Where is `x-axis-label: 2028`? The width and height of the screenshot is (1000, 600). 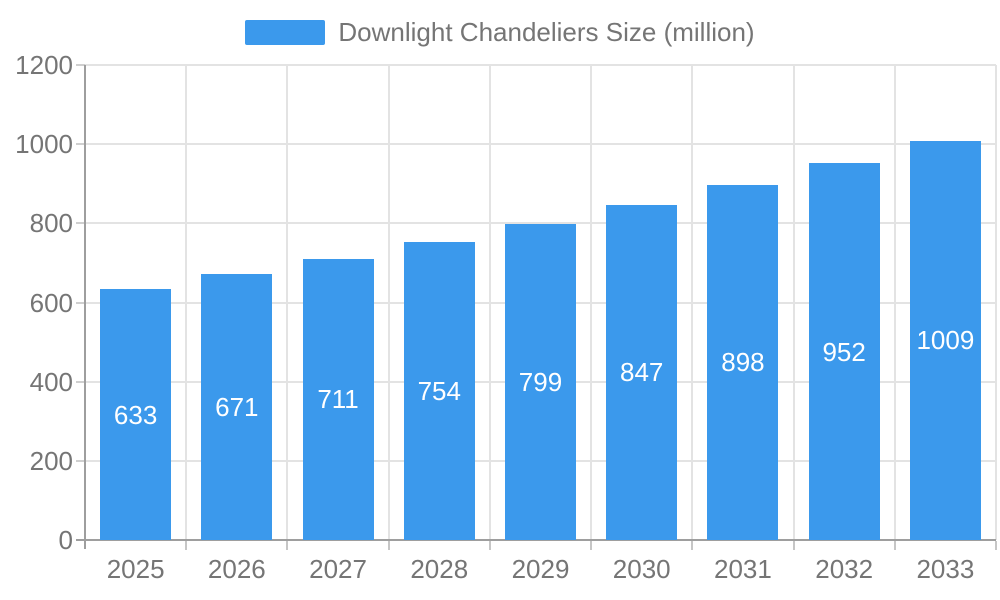 x-axis-label: 2028 is located at coordinates (439, 569).